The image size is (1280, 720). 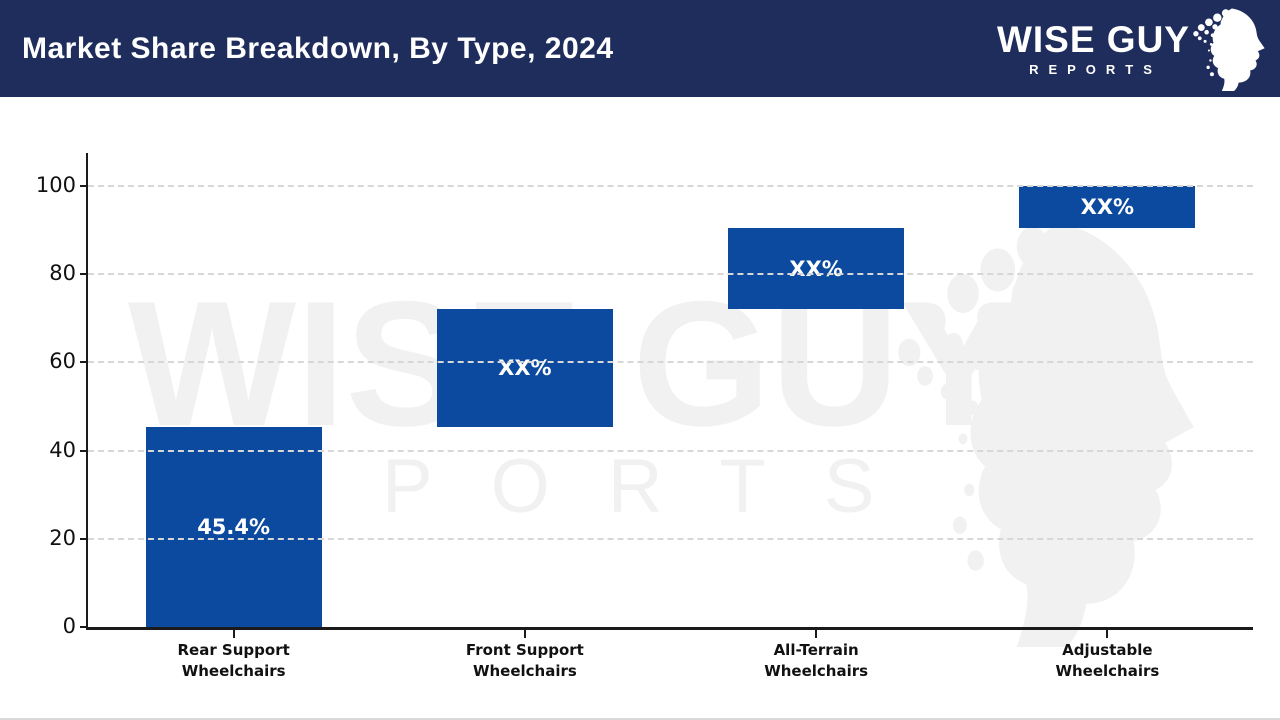 I want to click on logo-wordmark: WISE GUY, so click(x=1093, y=39).